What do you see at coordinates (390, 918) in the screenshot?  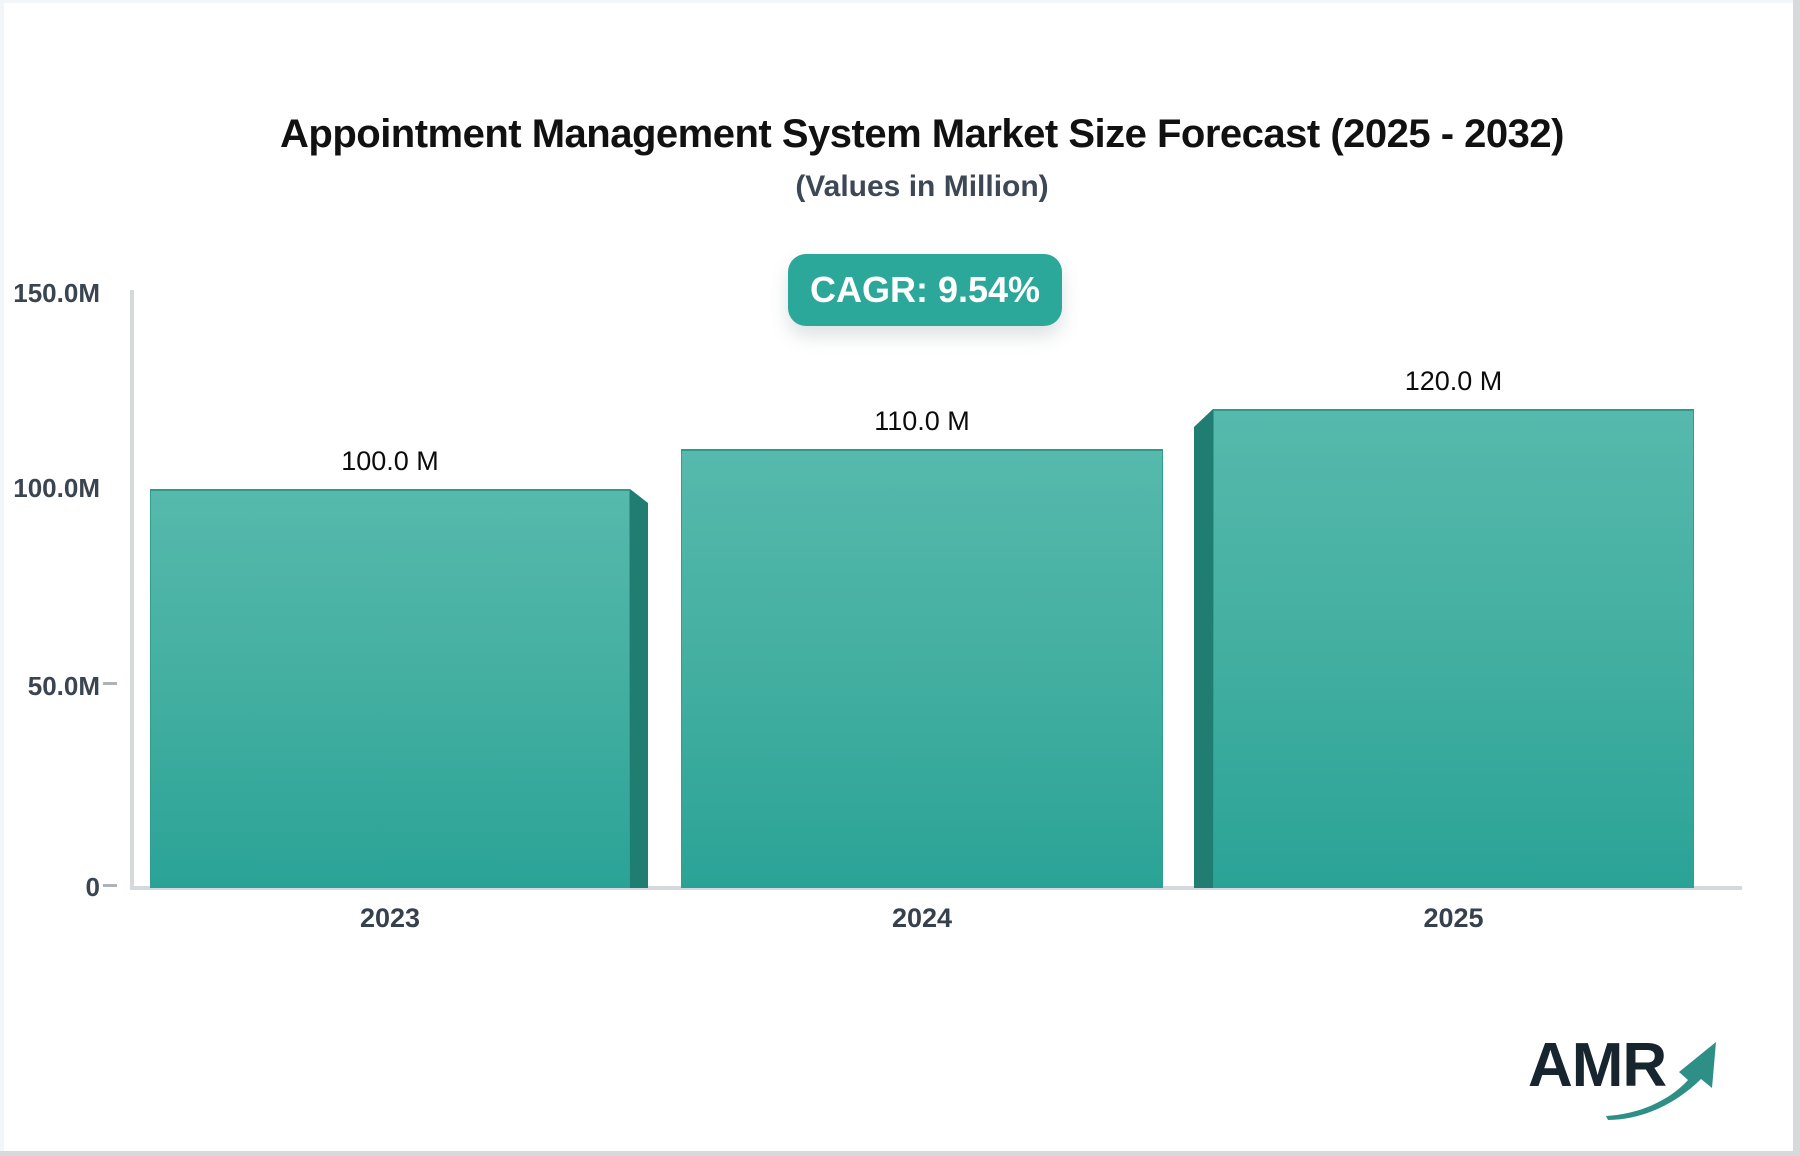 I see `x-tick-label-2023: 2023` at bounding box center [390, 918].